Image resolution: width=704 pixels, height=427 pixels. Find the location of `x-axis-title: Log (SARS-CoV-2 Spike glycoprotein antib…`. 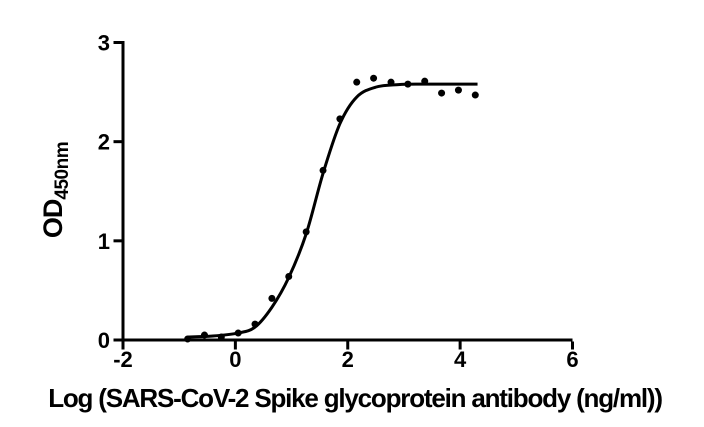

x-axis-title: Log (SARS-CoV-2 Spike glycoprotein antib… is located at coordinates (355, 398).